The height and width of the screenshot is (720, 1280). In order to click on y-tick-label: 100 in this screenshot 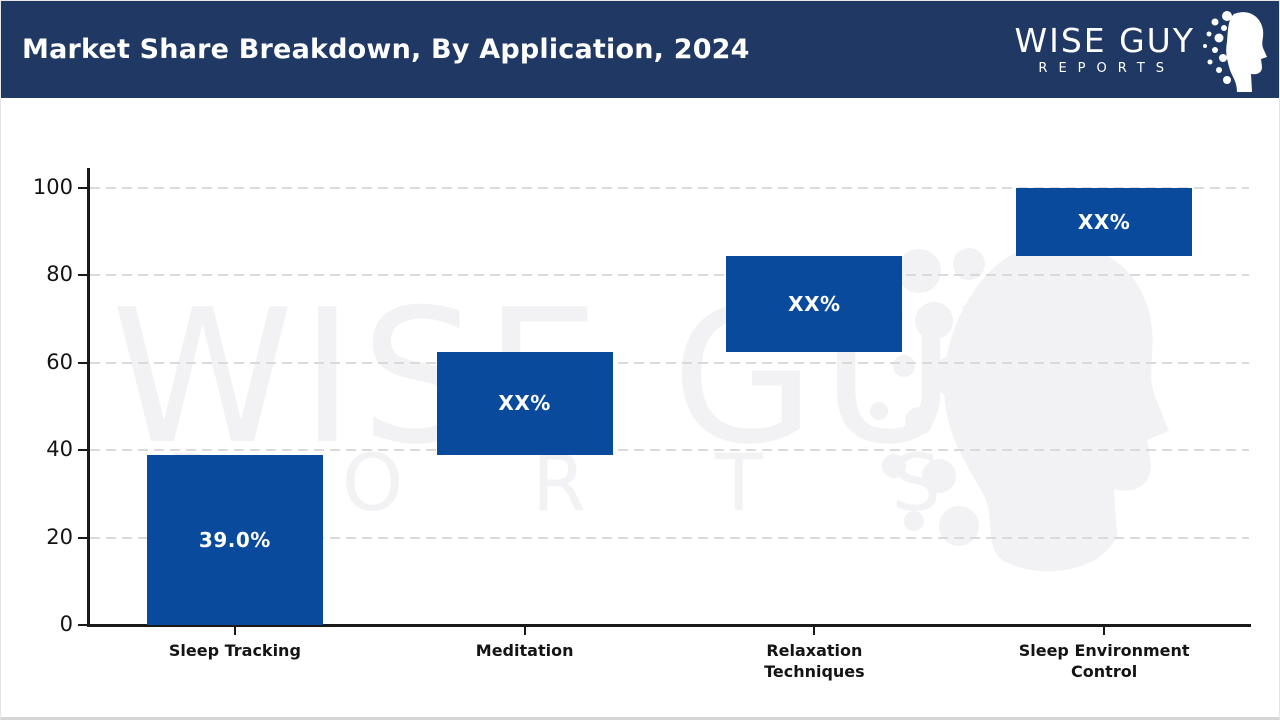, I will do `click(52, 187)`.